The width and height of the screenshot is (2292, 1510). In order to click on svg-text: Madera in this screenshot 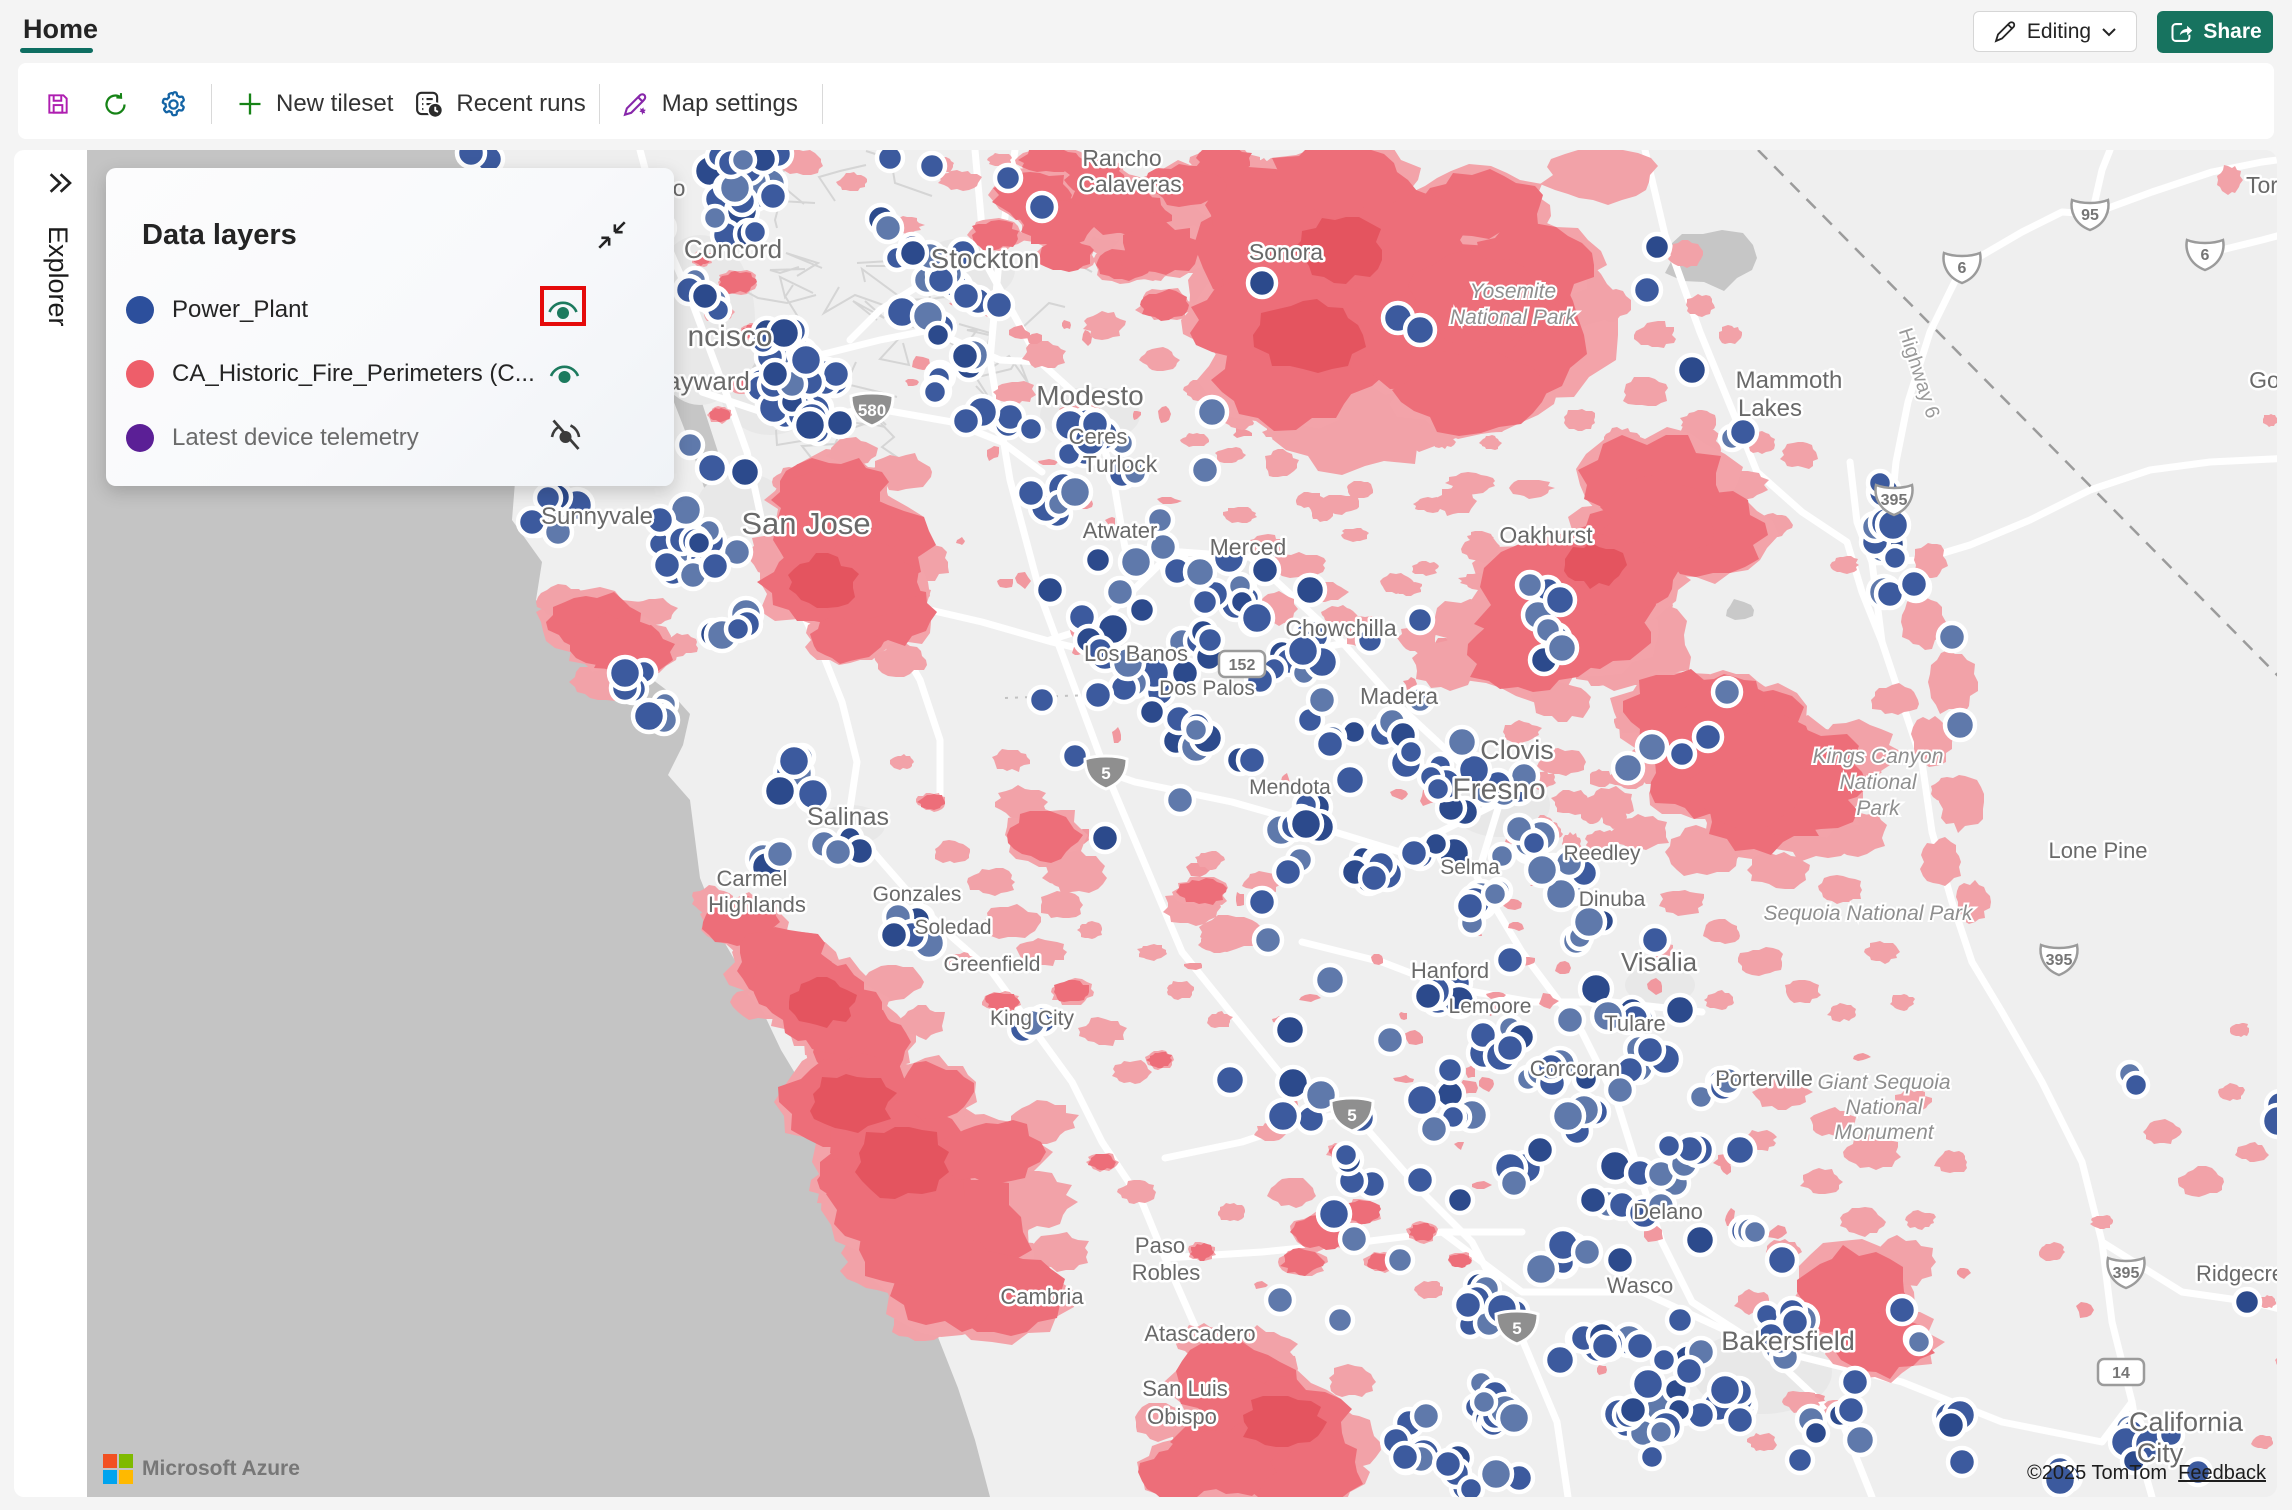, I will do `click(1399, 696)`.